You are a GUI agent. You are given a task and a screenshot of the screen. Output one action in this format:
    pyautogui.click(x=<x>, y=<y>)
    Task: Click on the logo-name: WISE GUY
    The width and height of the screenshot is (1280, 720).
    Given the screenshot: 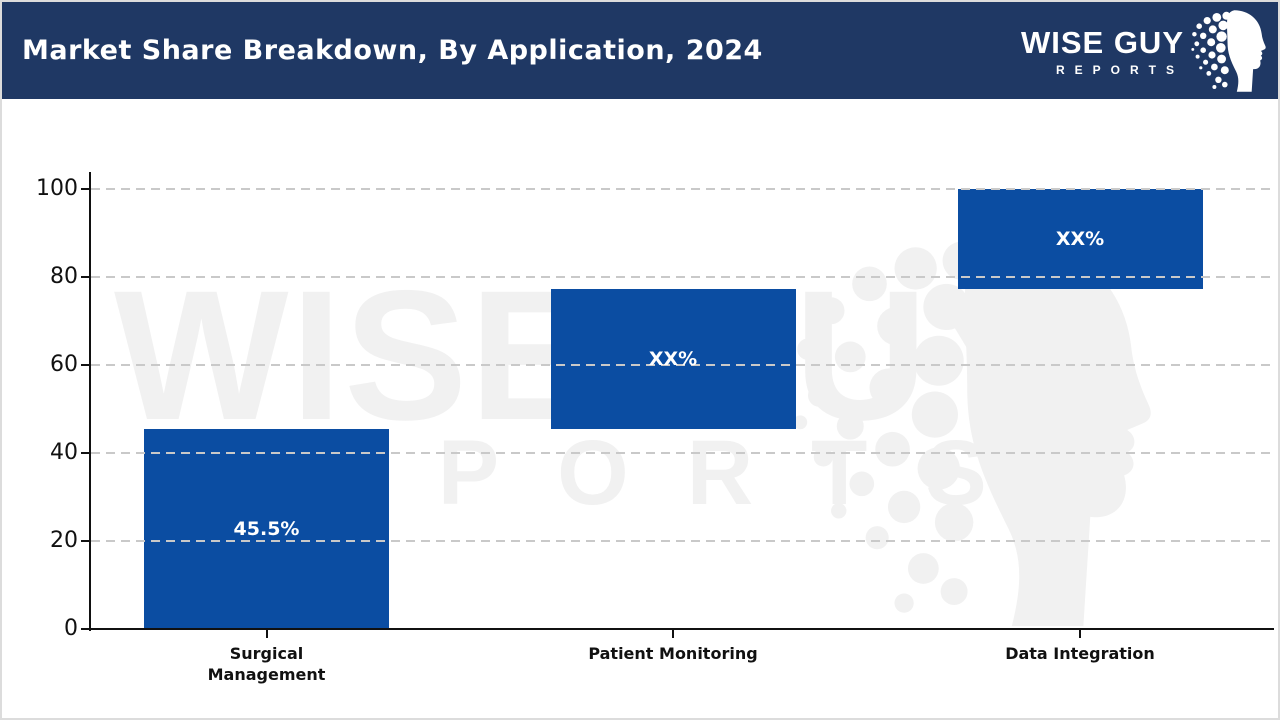 What is the action you would take?
    pyautogui.click(x=1102, y=42)
    